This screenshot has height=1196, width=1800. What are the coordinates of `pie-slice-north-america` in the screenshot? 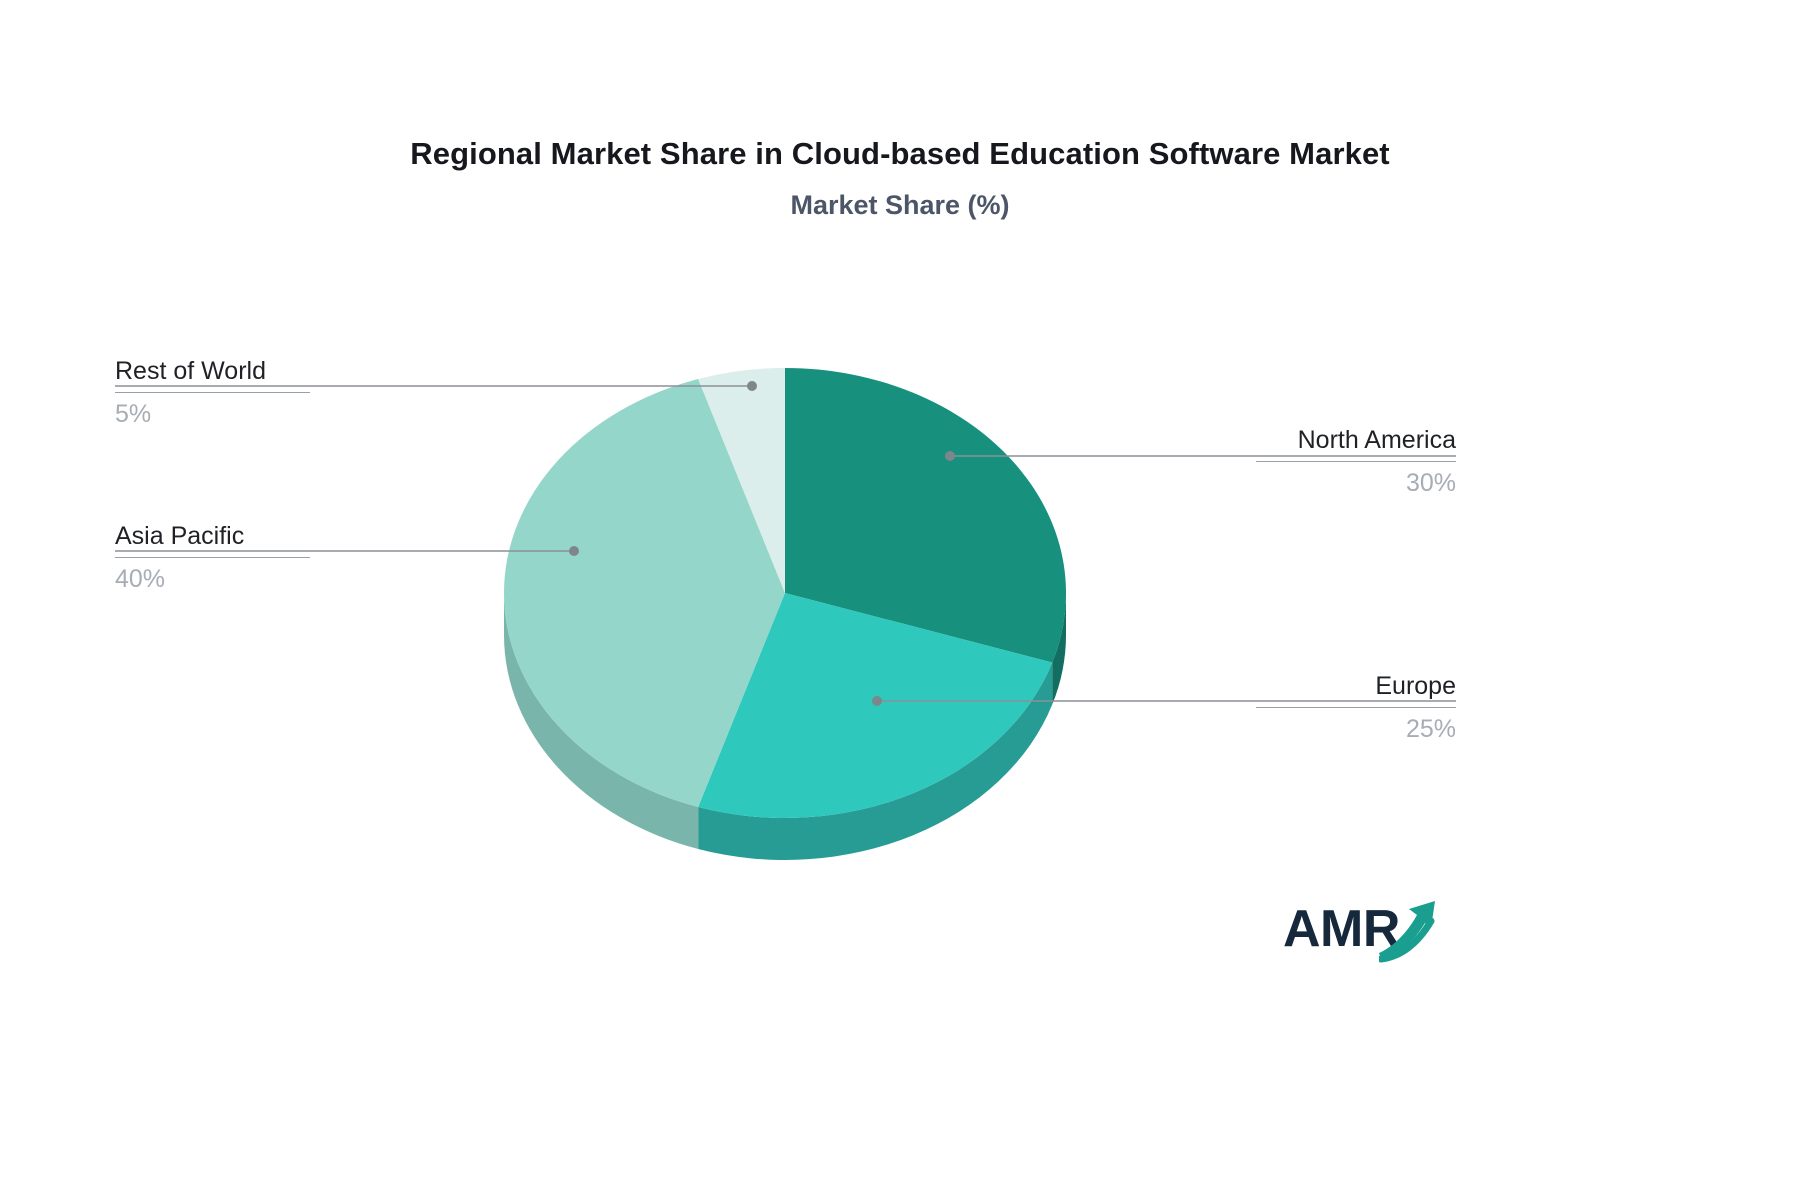 It's located at (925, 515).